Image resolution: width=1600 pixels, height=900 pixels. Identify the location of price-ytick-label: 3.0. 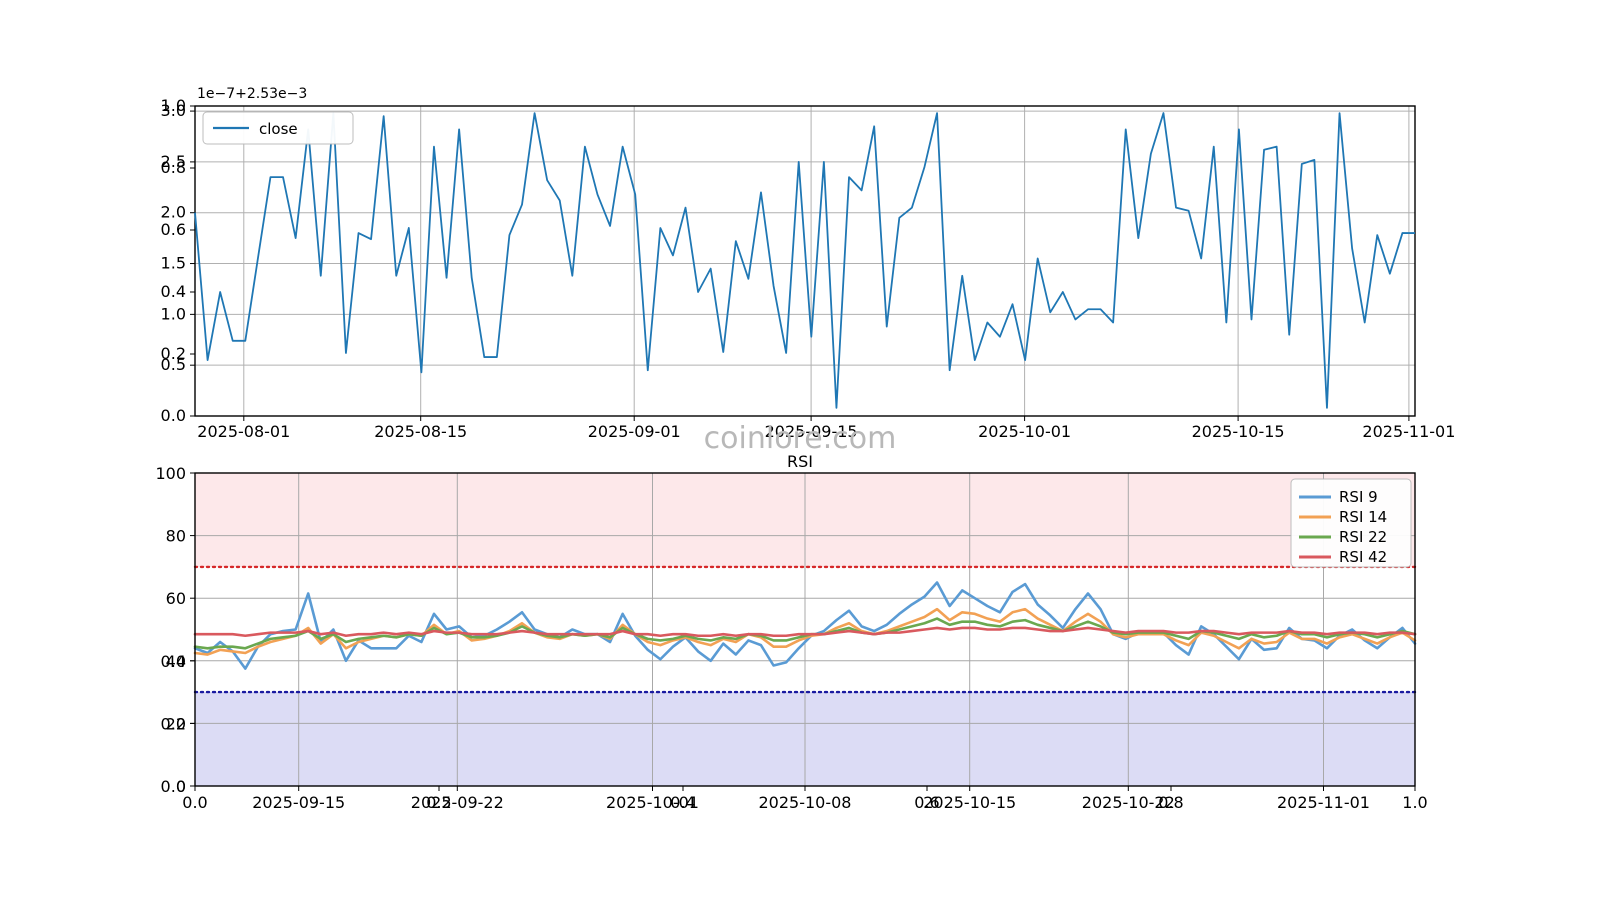
(173, 110).